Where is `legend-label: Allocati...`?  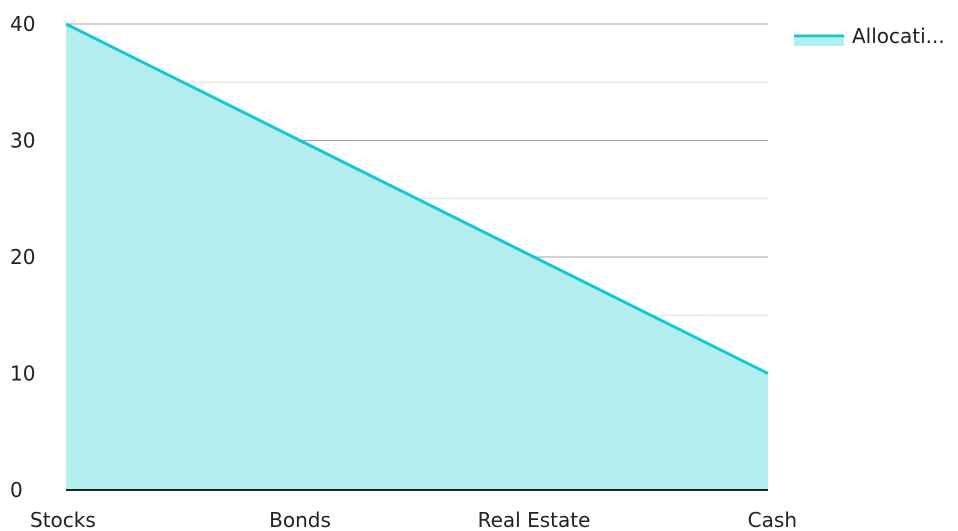
legend-label: Allocati... is located at coordinates (898, 36).